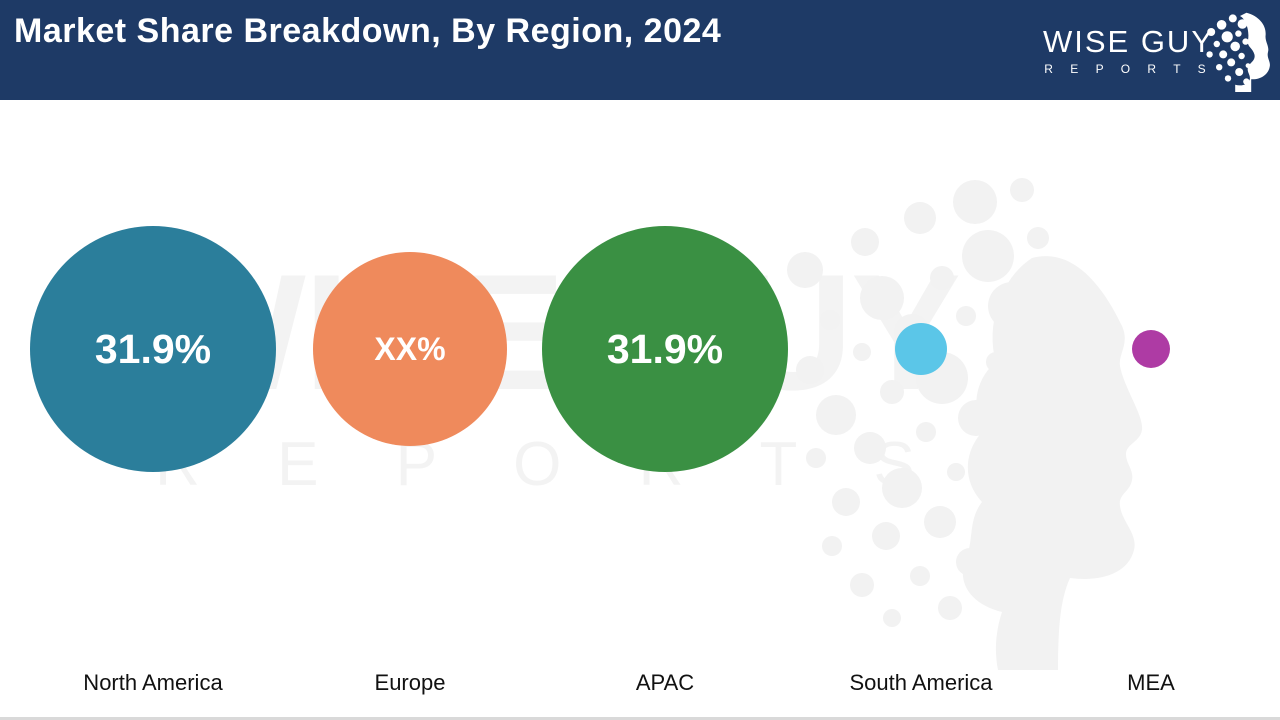  I want to click on logo-wordmark: WISE GUY R E P O R T S, so click(1128, 50).